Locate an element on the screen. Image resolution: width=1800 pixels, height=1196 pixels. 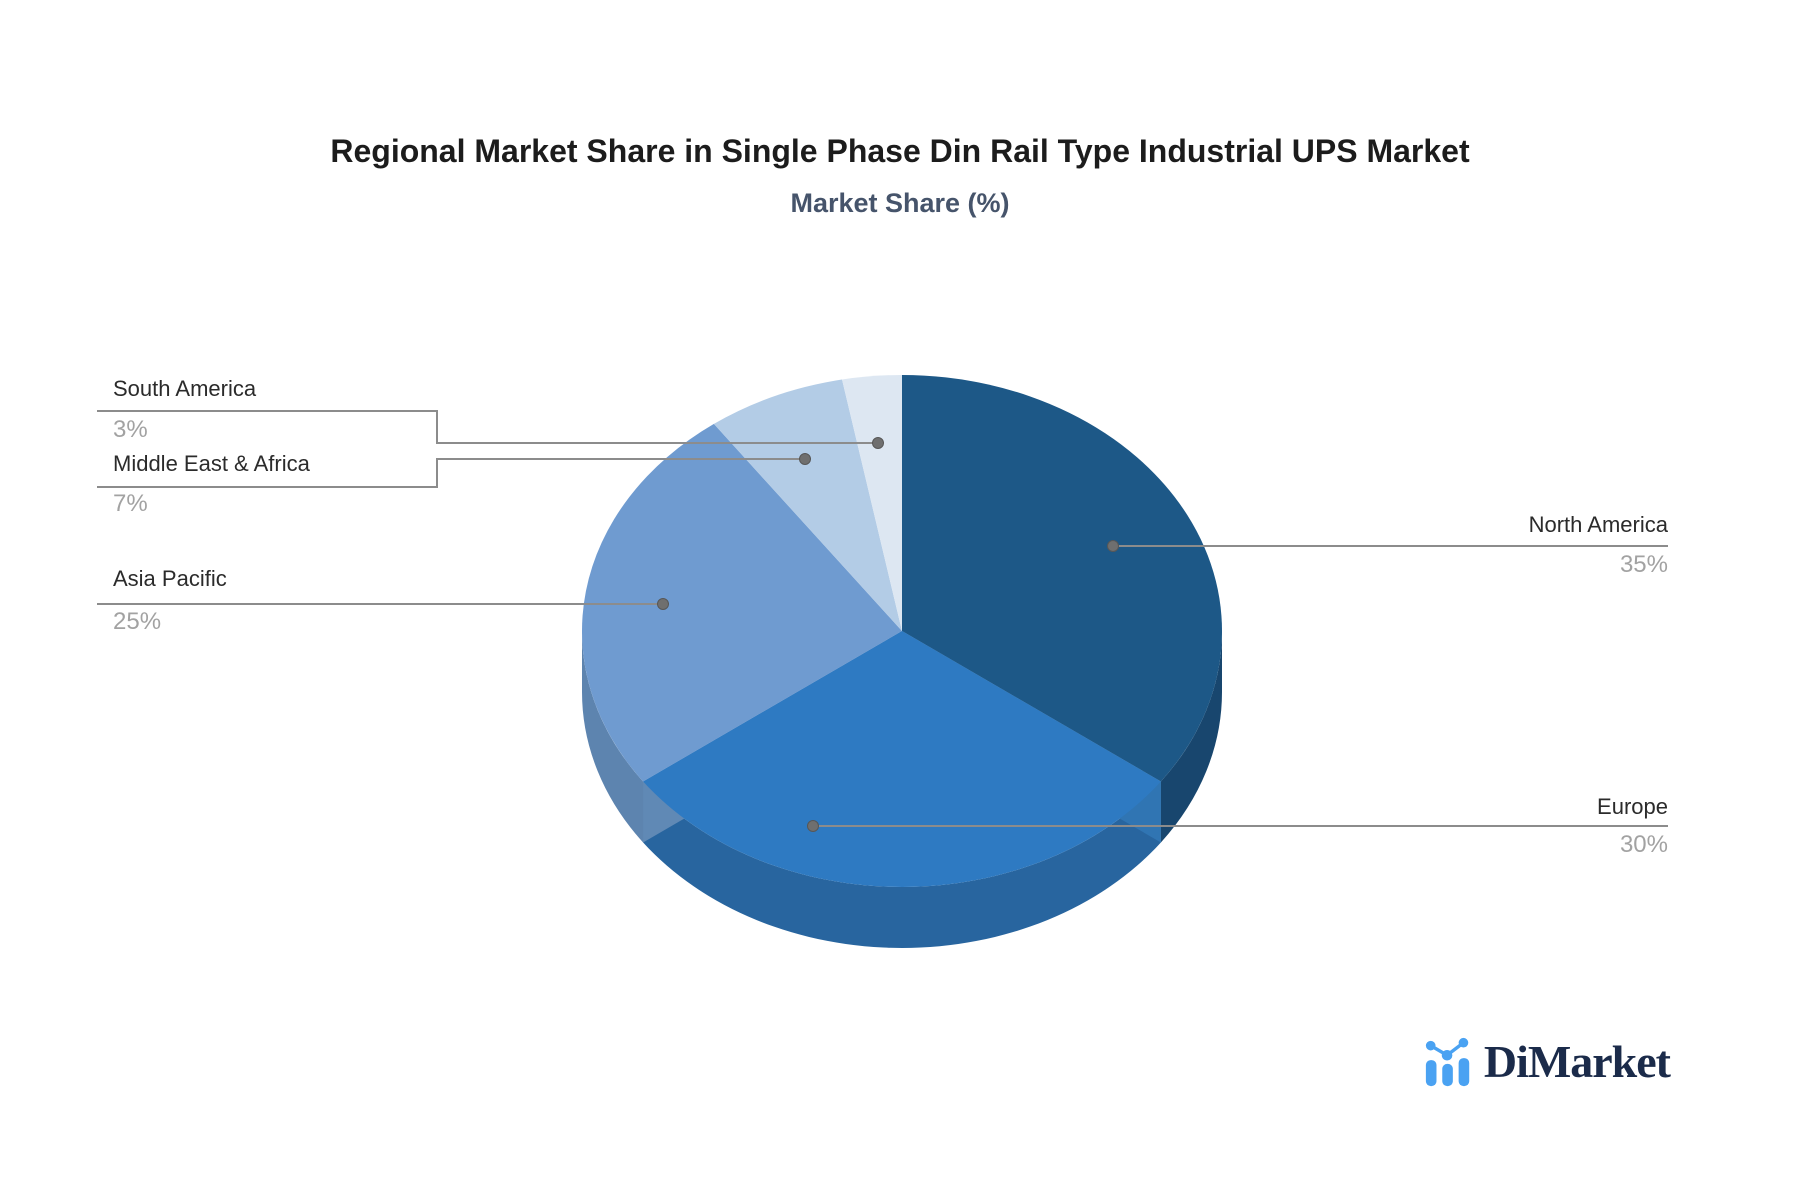
label-europe: Europe is located at coordinates (1632, 806).